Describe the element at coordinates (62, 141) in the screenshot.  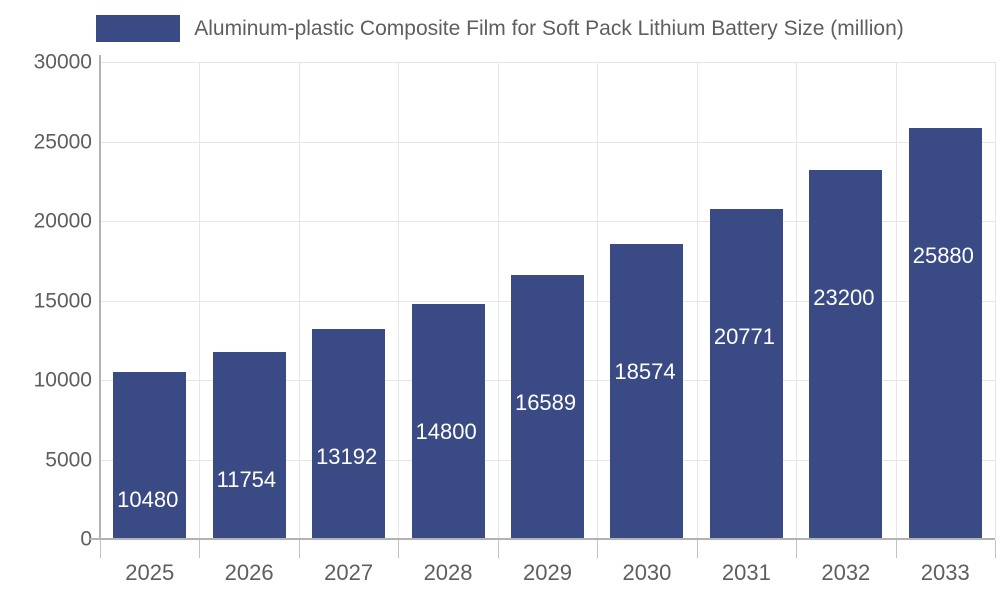
I see `y-axis-tick-label: 25000` at that location.